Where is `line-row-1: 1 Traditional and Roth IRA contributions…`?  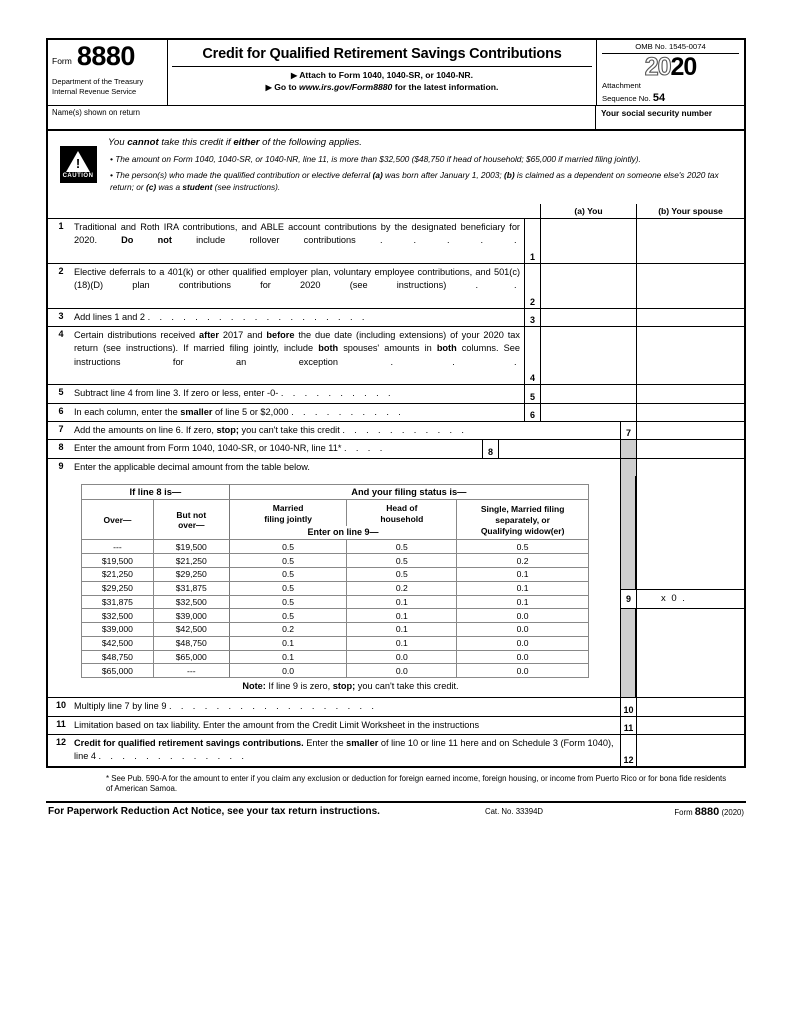 line-row-1: 1 Traditional and Roth IRA contributions… is located at coordinates (396, 241).